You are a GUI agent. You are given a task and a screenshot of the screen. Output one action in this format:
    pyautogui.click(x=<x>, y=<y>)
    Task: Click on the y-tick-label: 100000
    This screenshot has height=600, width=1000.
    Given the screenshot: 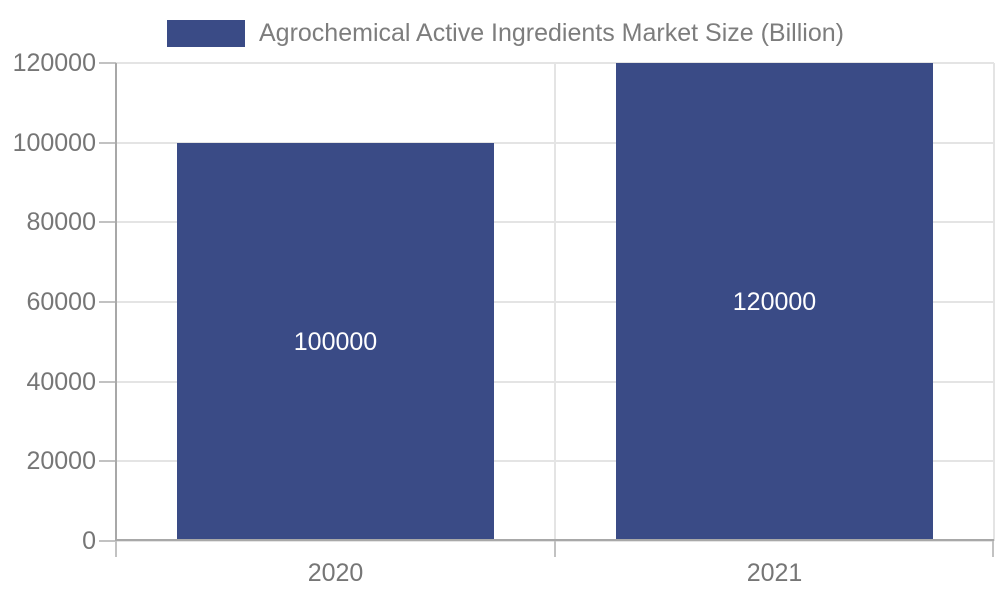 What is the action you would take?
    pyautogui.click(x=54, y=142)
    